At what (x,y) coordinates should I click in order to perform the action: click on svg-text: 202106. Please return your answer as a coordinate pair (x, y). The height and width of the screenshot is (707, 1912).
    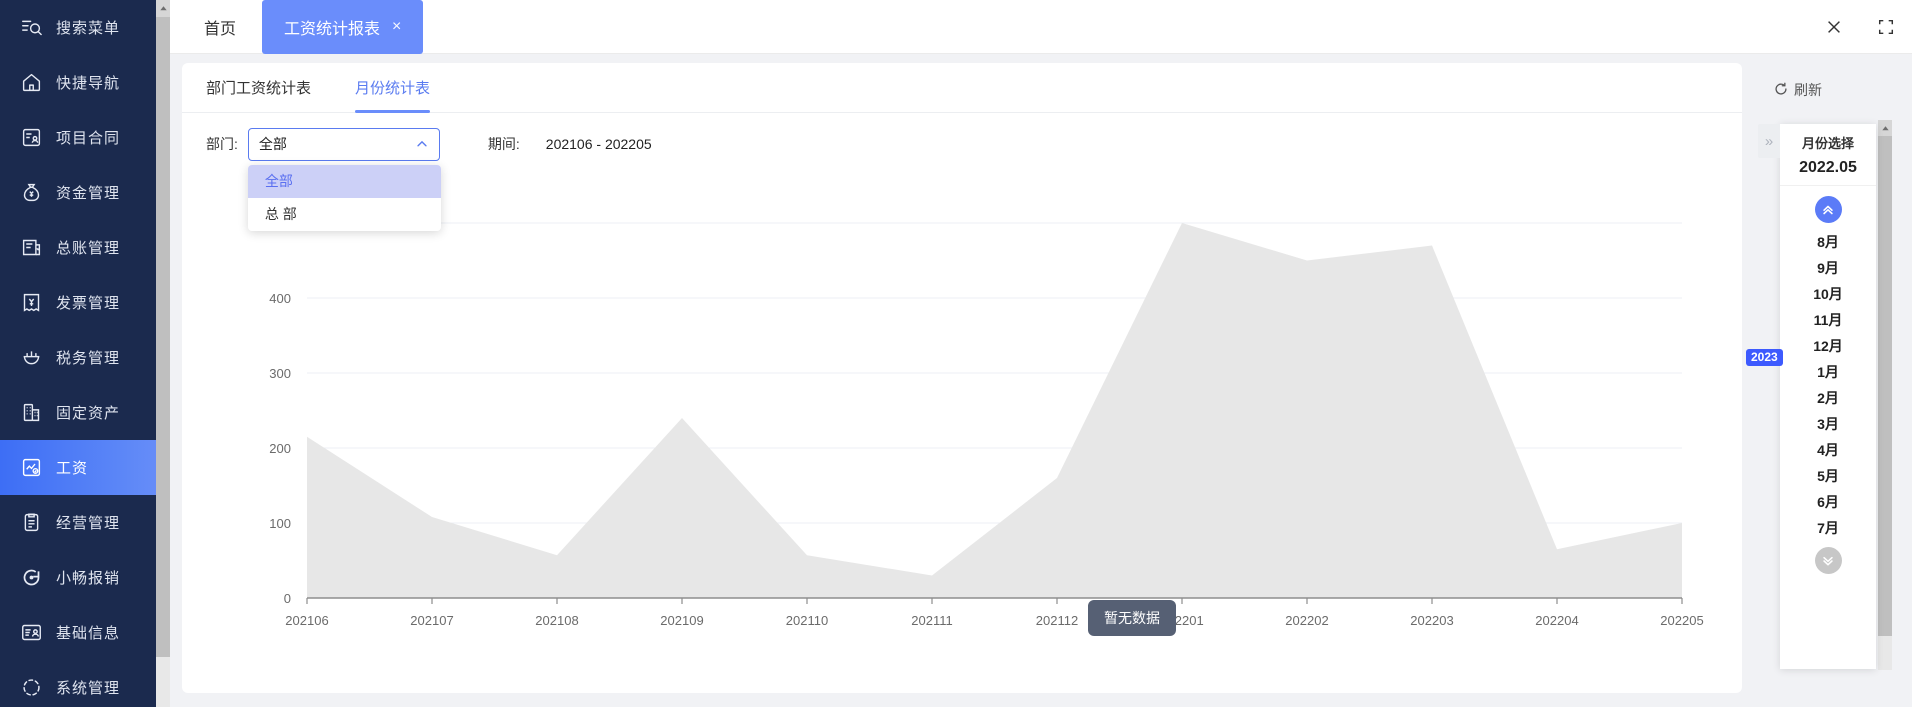
    Looking at the image, I should click on (306, 620).